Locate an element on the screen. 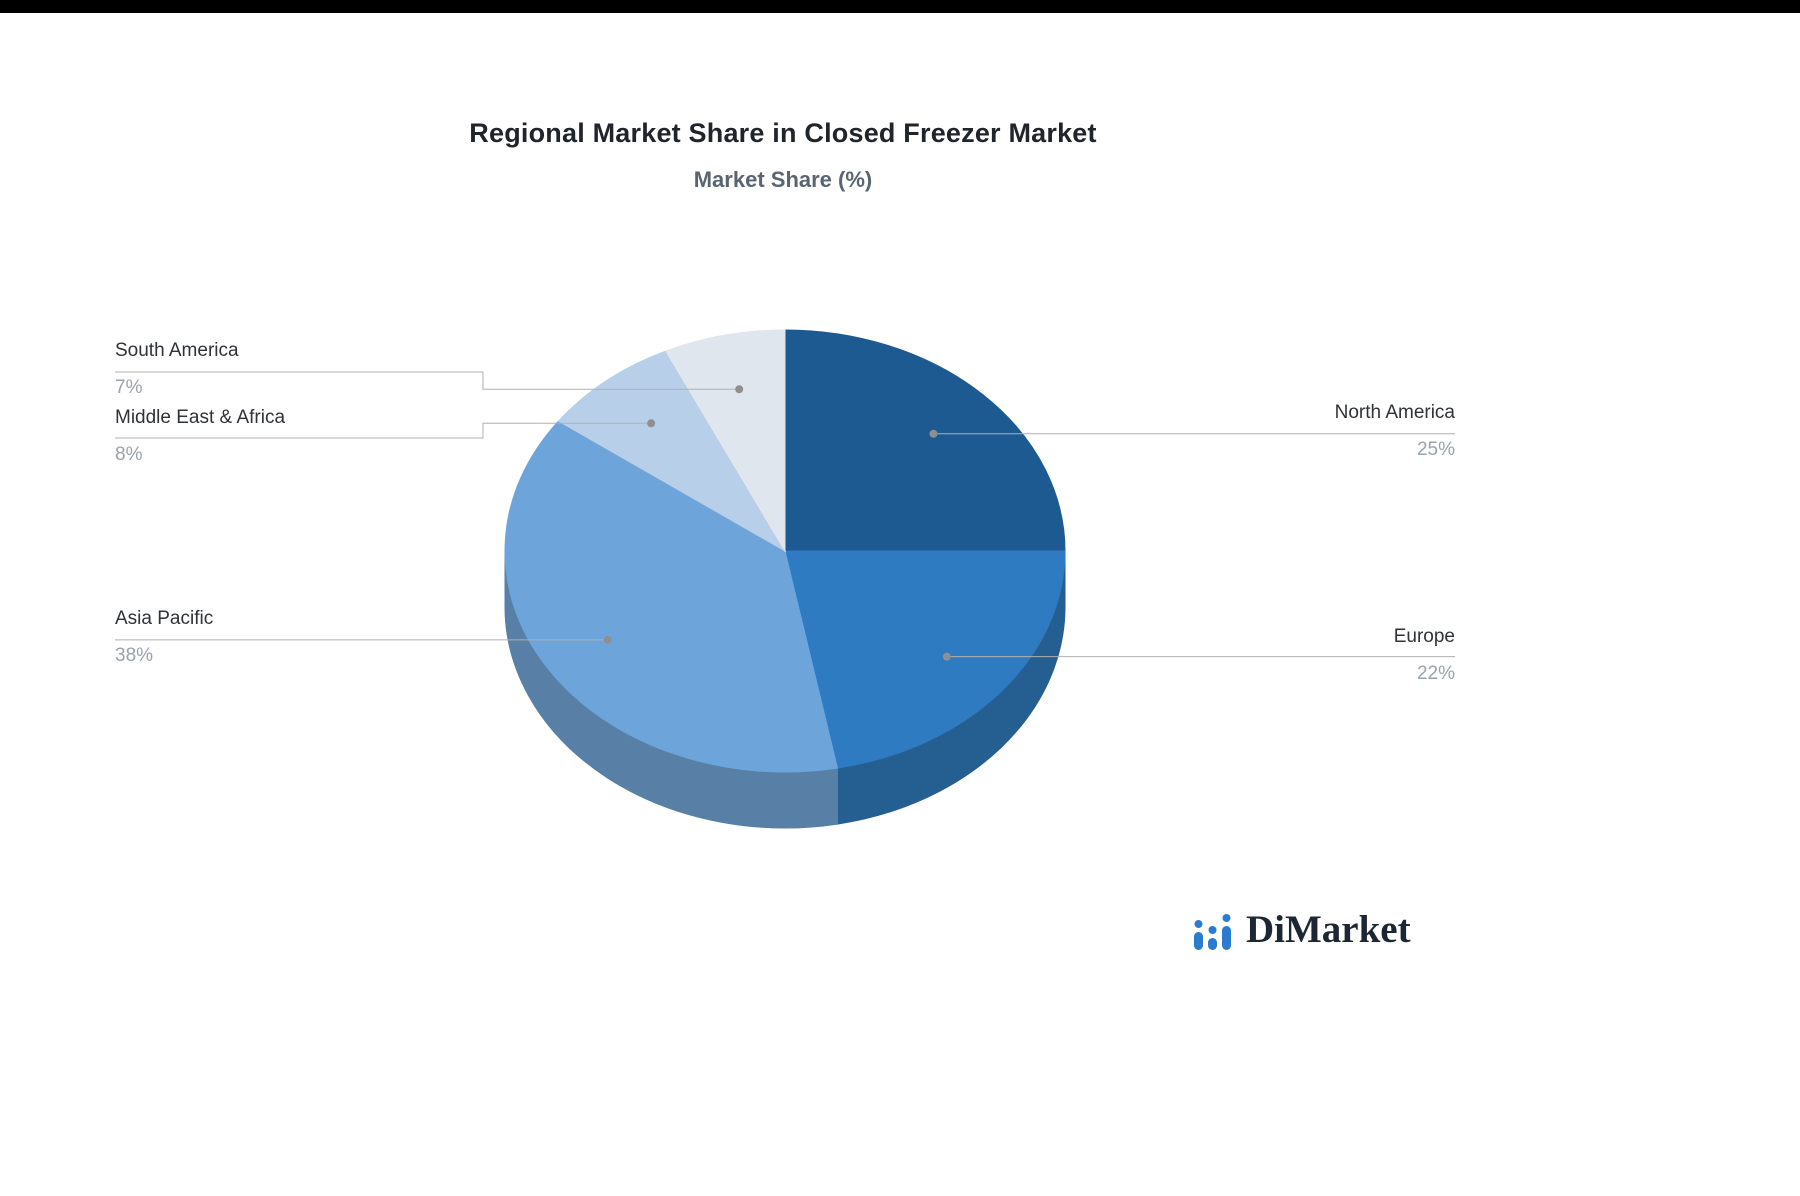  pie-slice-middle-east-africa is located at coordinates (672, 451).